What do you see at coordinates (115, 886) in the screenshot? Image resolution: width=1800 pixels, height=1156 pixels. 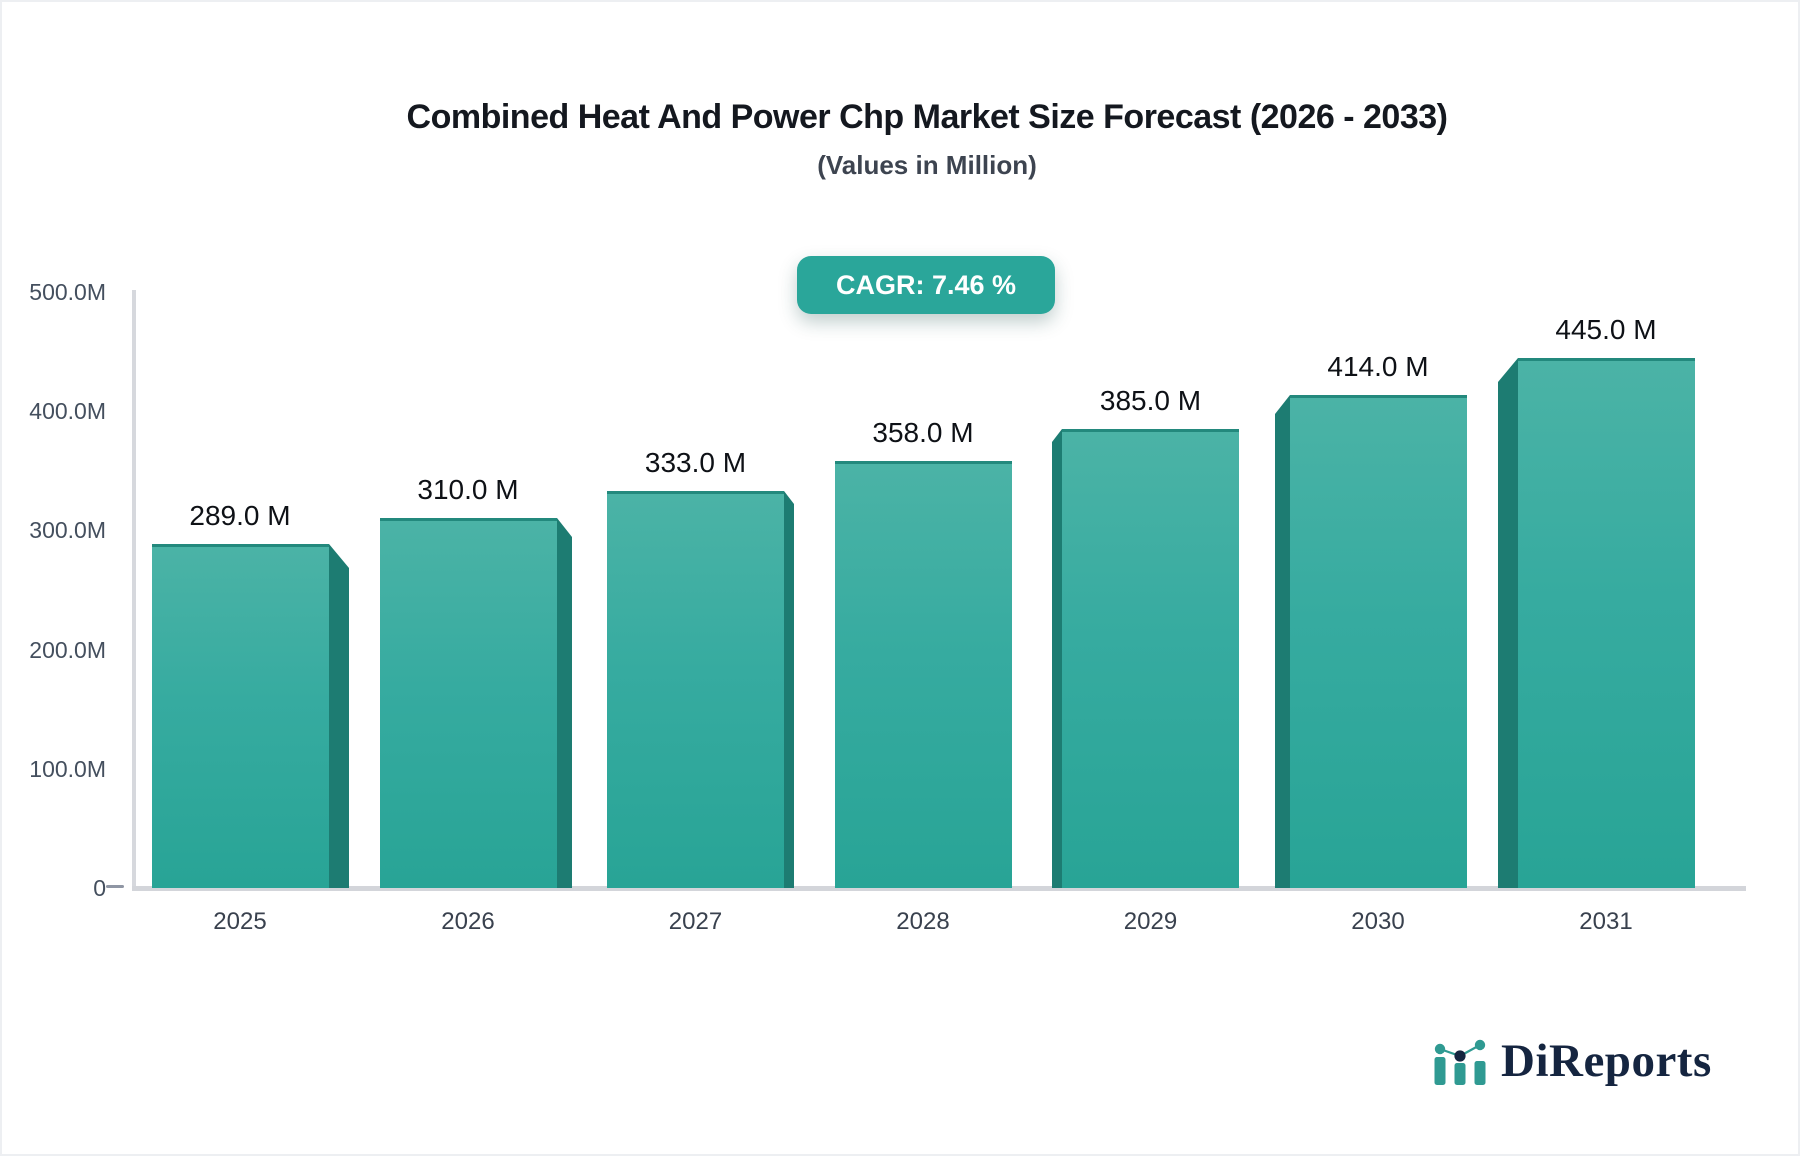 I see `zero-tick-mark` at bounding box center [115, 886].